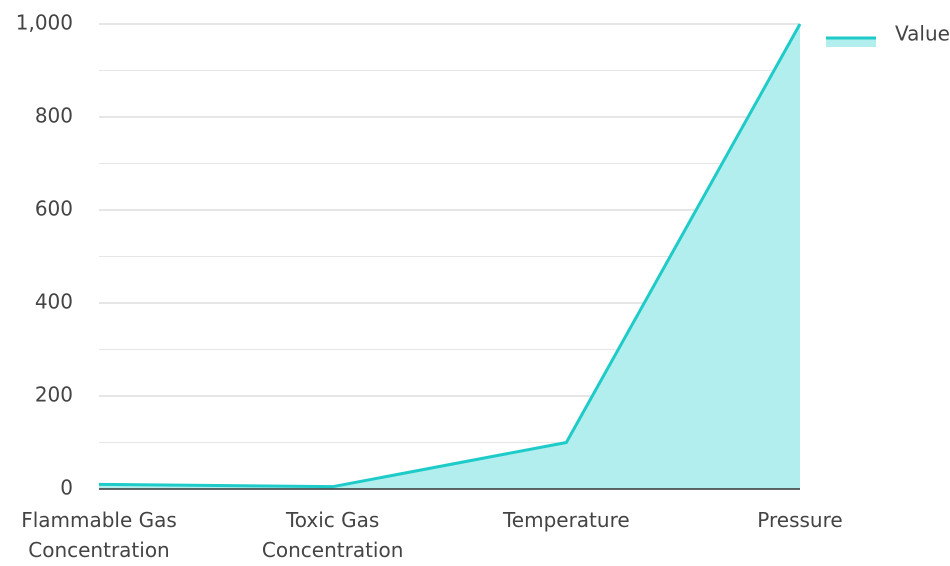  I want to click on y-tick-label: 200, so click(54, 395).